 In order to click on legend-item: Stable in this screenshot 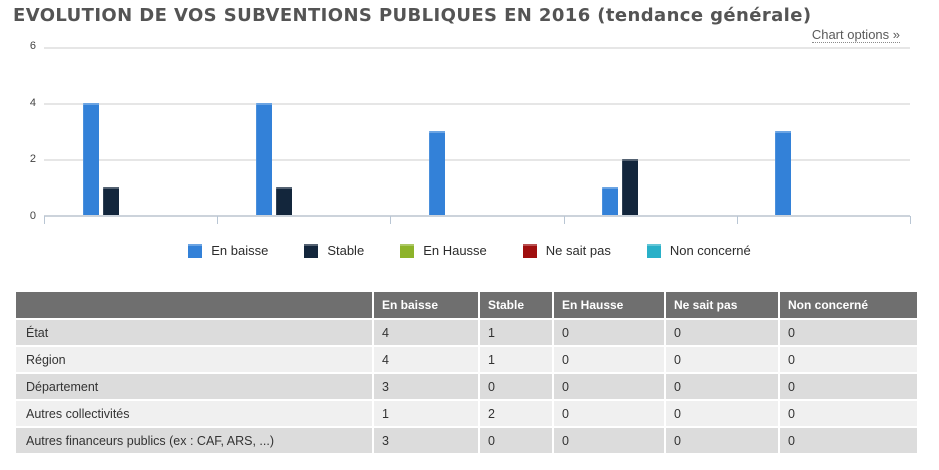, I will do `click(334, 250)`.